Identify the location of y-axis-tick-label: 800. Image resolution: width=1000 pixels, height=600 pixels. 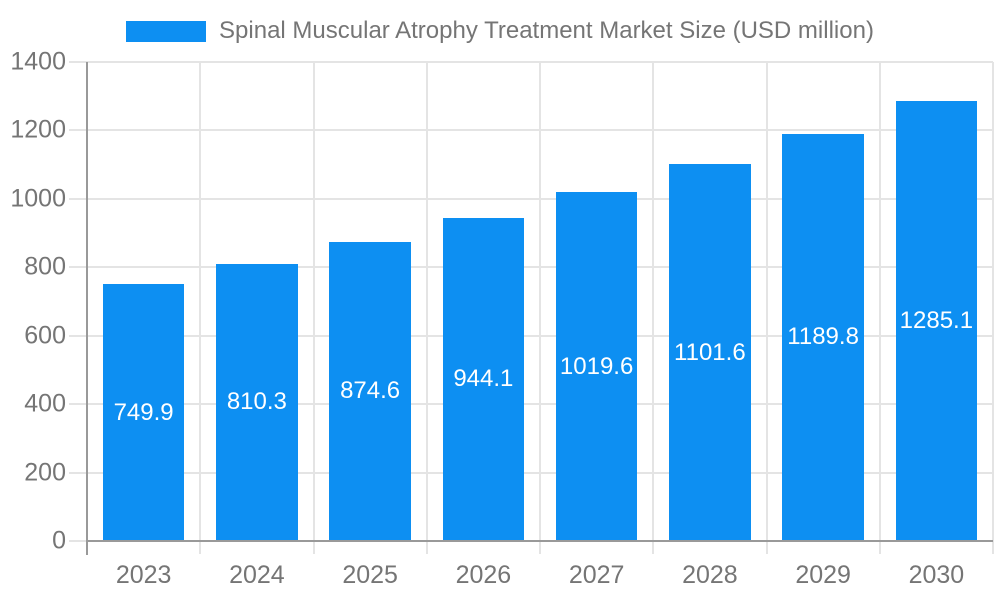
(45, 266).